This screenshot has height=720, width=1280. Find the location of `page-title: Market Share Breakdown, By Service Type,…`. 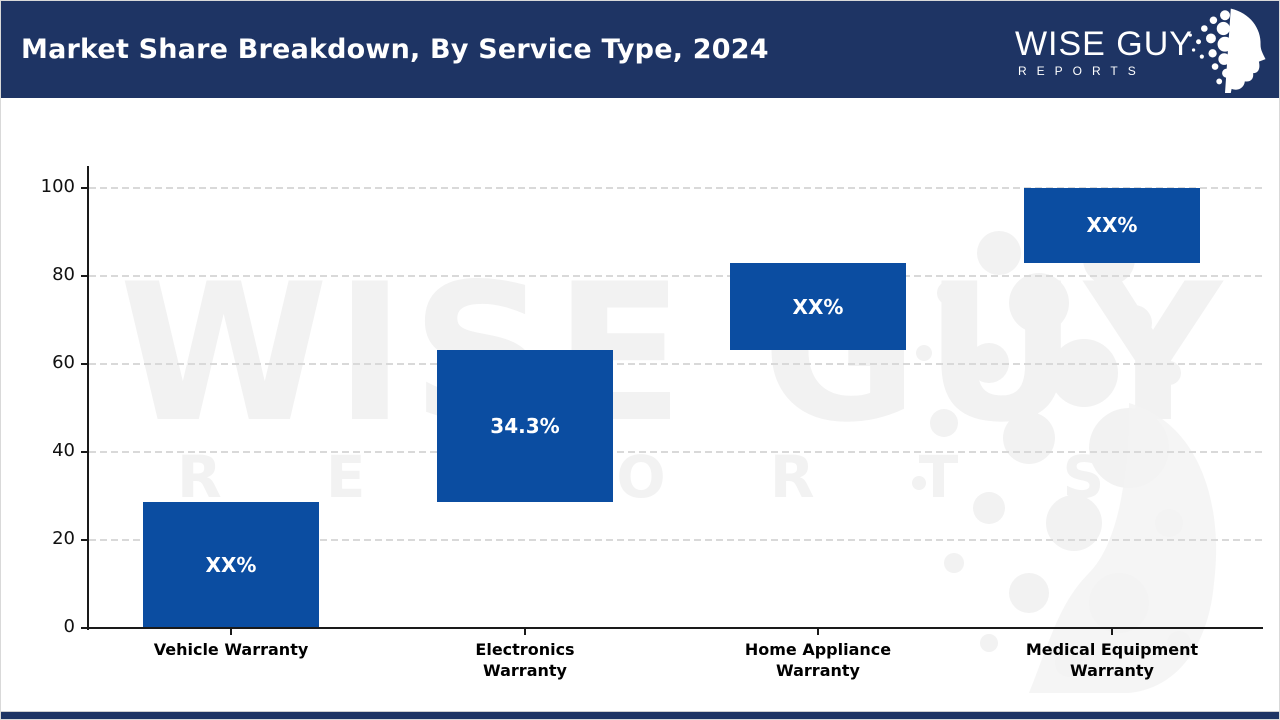

page-title: Market Share Breakdown, By Service Type,… is located at coordinates (395, 49).